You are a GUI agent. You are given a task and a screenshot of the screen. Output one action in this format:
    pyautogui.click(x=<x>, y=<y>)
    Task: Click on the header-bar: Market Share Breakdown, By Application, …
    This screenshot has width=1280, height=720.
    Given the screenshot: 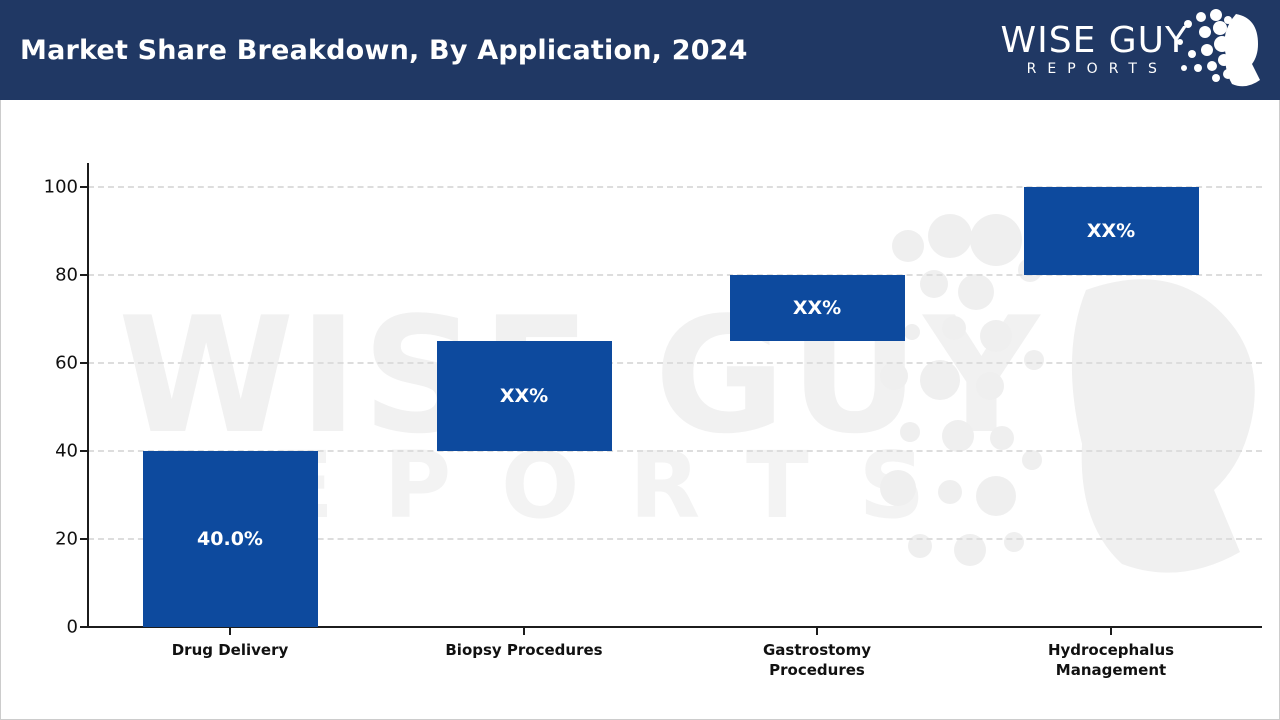 What is the action you would take?
    pyautogui.click(x=640, y=50)
    